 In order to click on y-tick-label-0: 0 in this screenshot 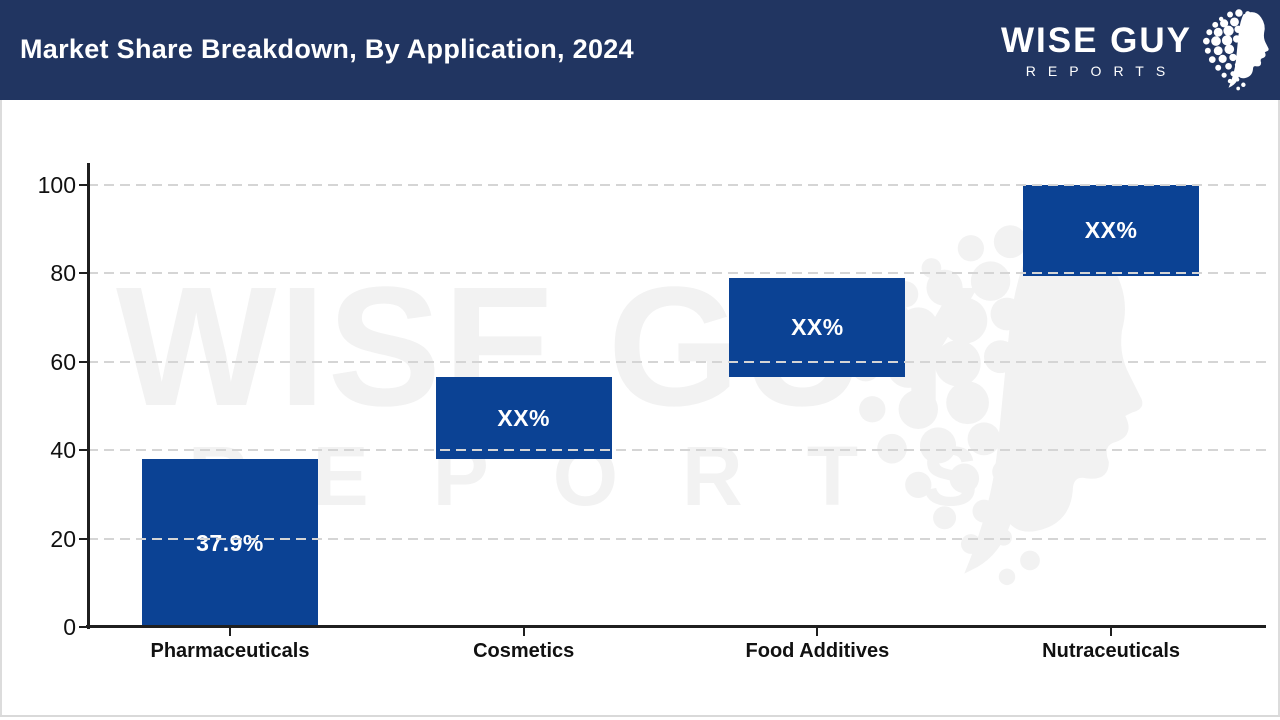, I will do `click(47, 627)`.